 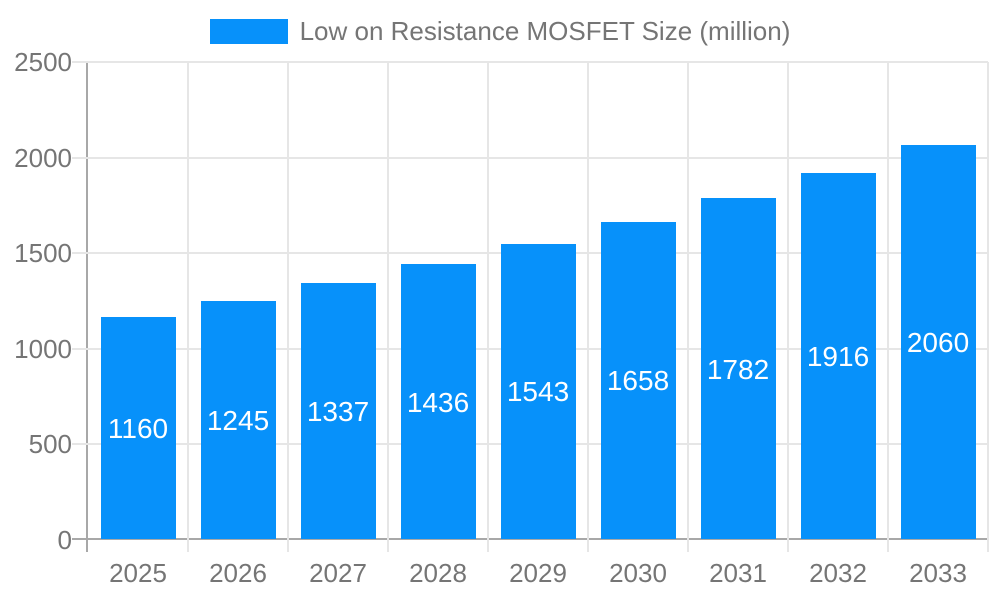 What do you see at coordinates (43, 157) in the screenshot?
I see `y-tick-label: 2000` at bounding box center [43, 157].